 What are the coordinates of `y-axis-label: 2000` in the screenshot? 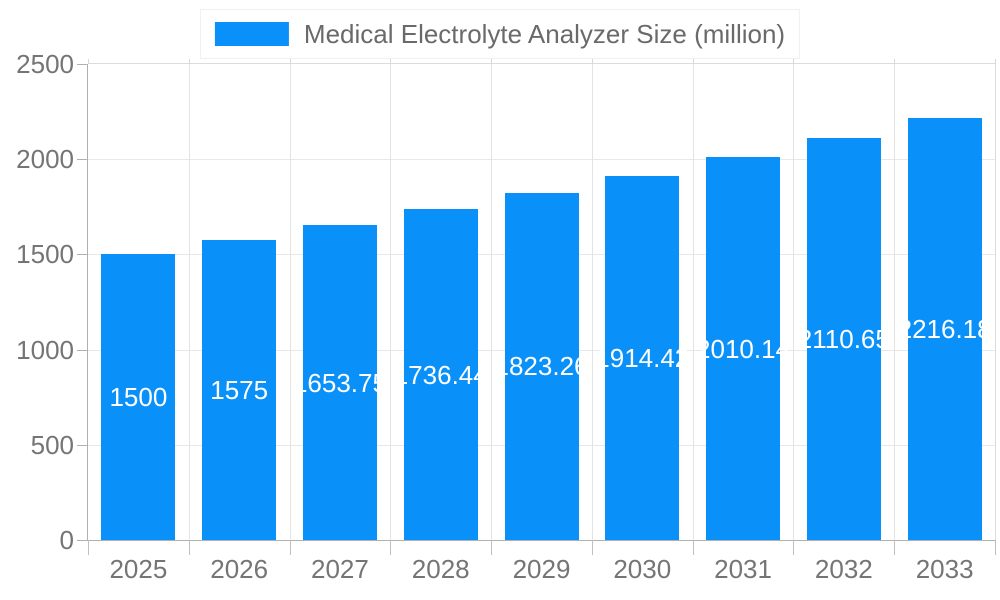 It's located at (45, 159).